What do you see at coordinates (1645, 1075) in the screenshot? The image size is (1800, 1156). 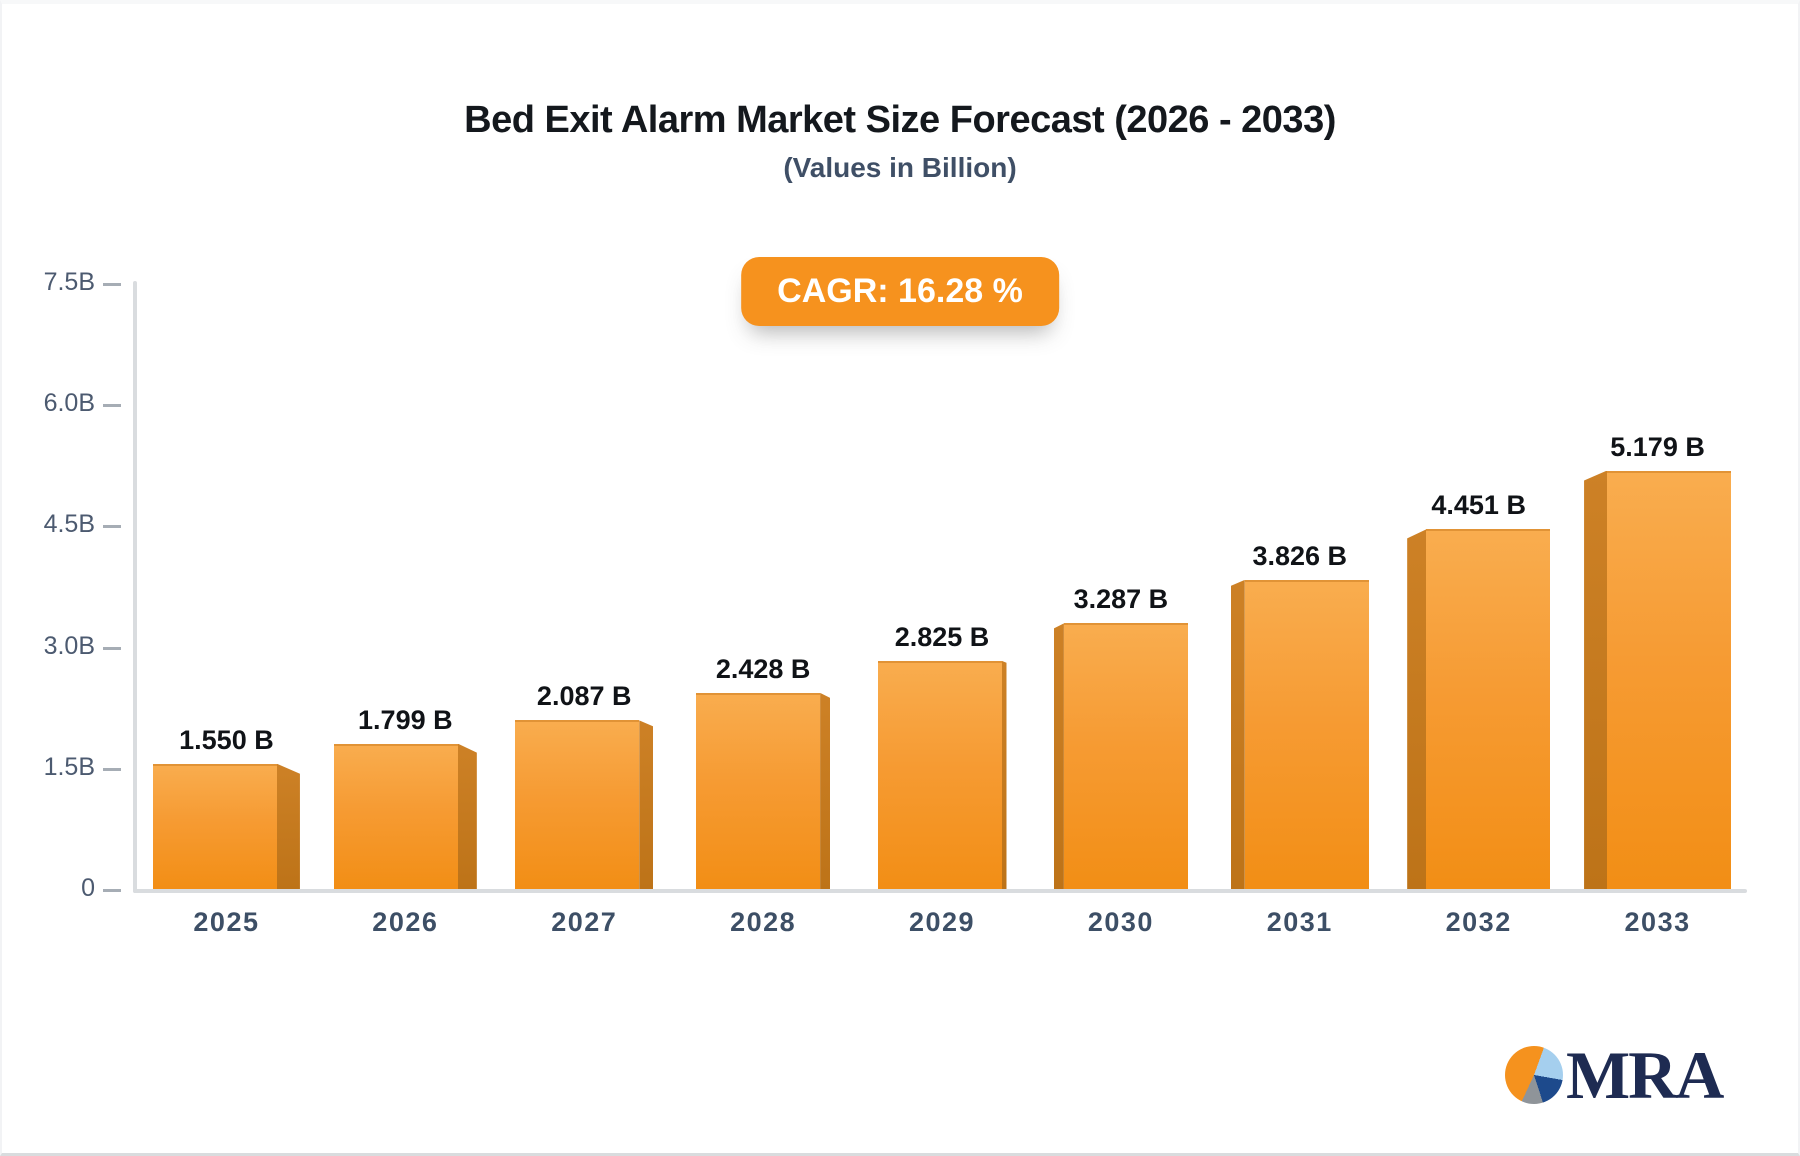 I see `logo-text: MRA` at bounding box center [1645, 1075].